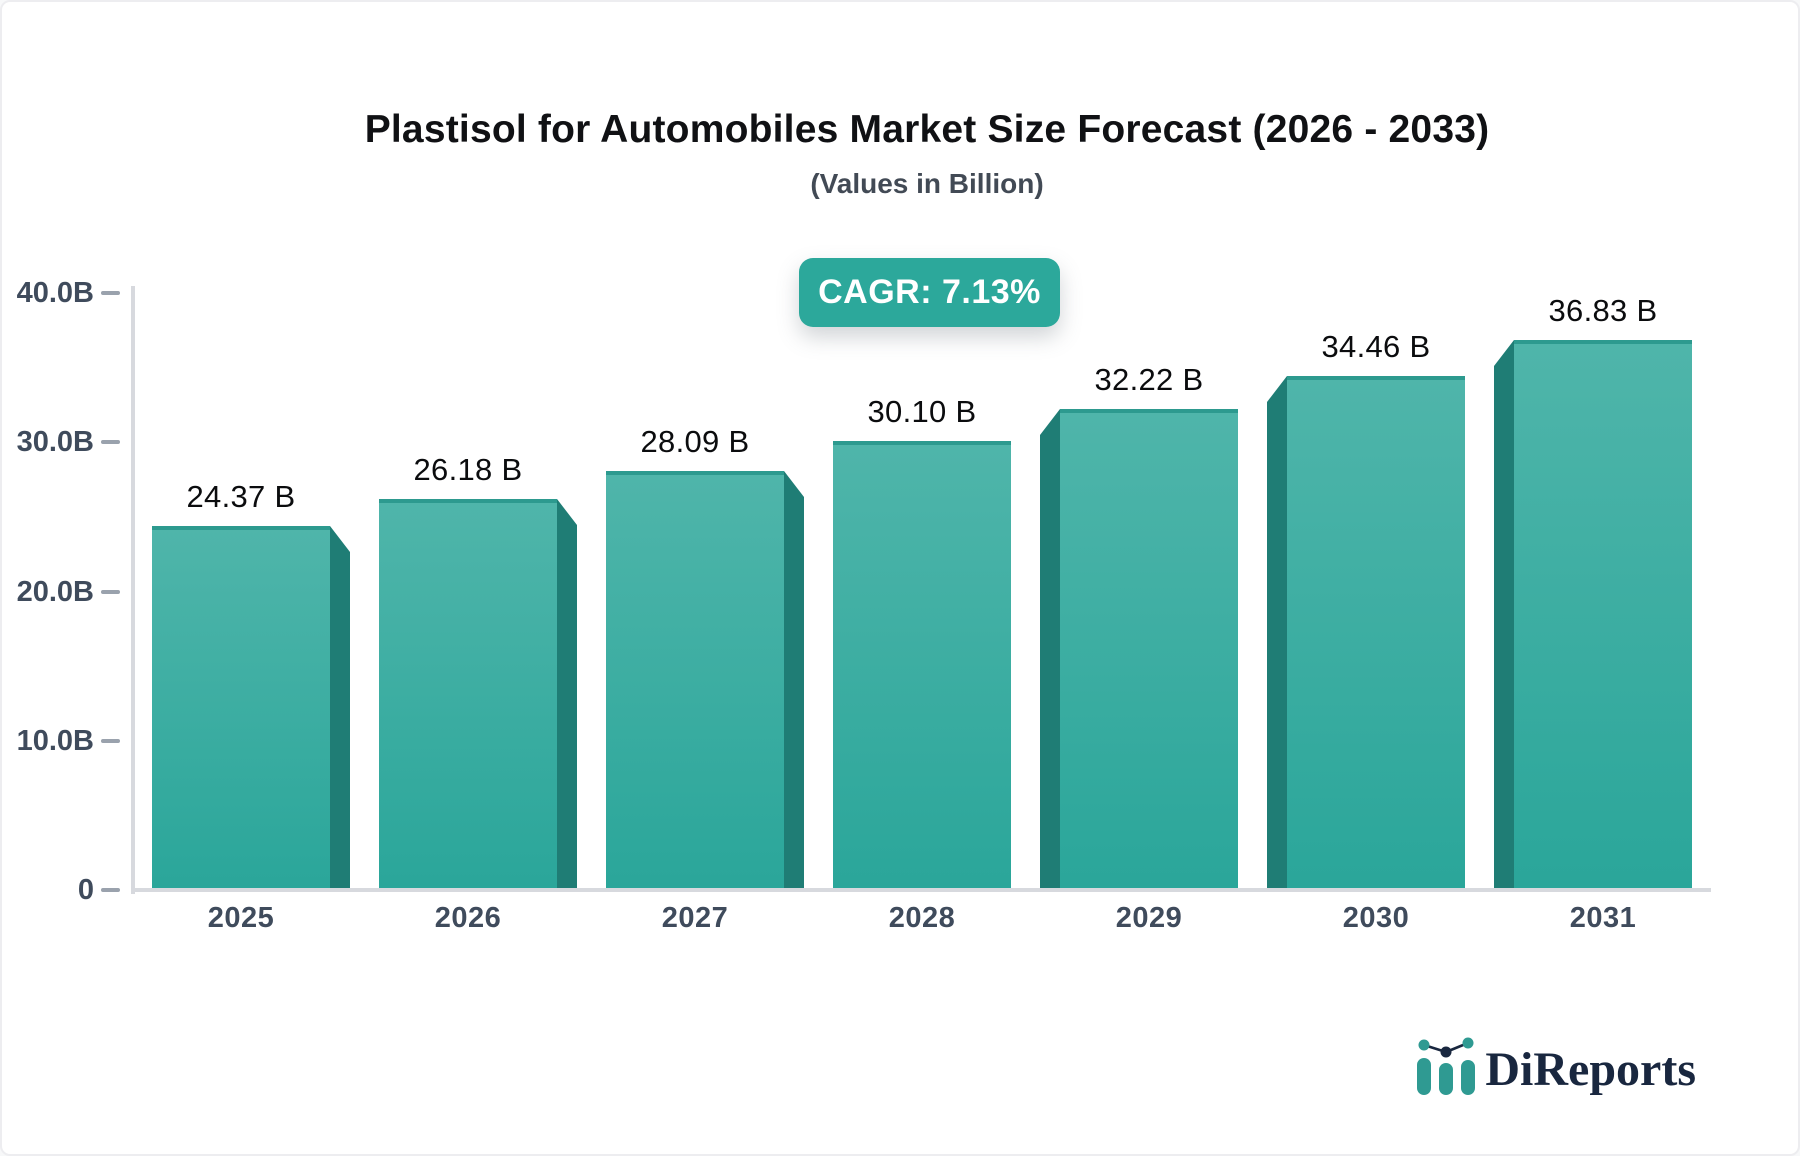 Image resolution: width=1800 pixels, height=1156 pixels. I want to click on bar-value-label: 24.37 B, so click(241, 496).